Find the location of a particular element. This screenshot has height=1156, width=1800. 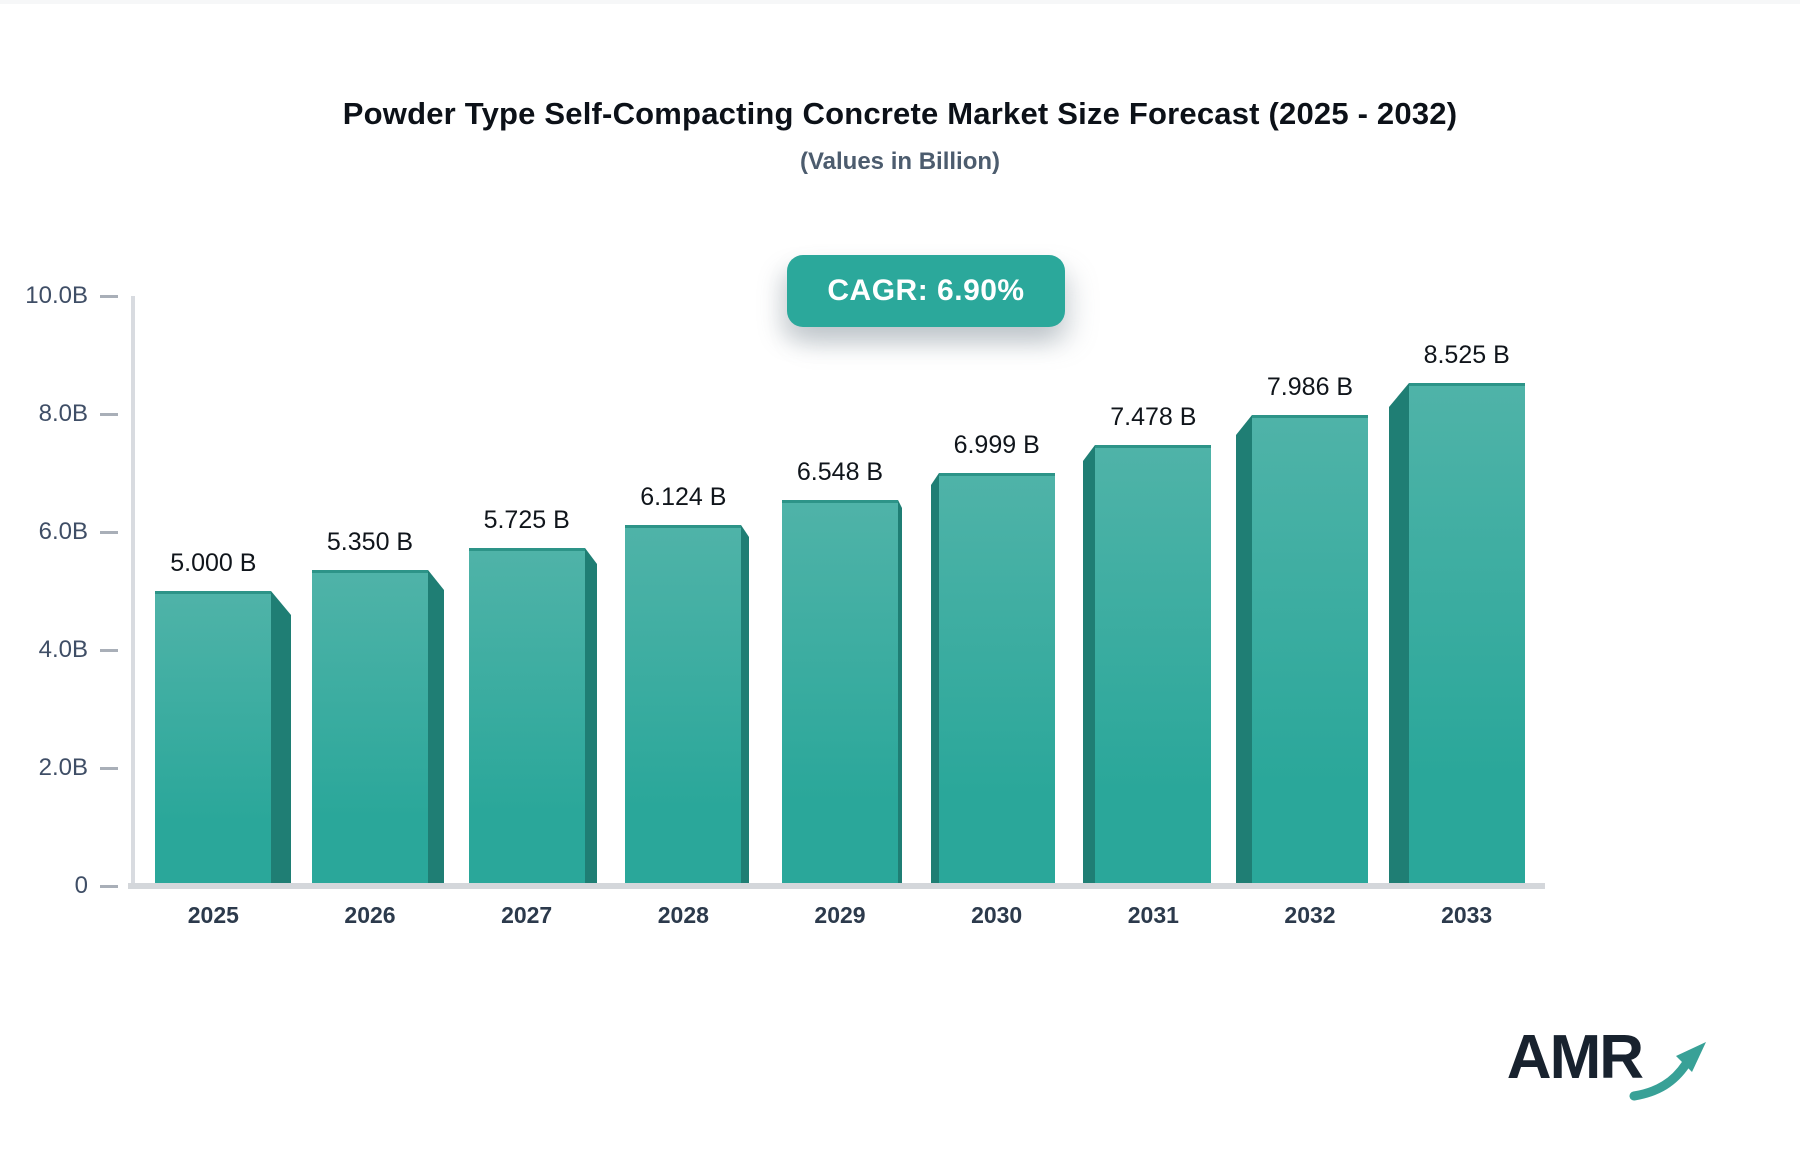

growth-arrow-icon is located at coordinates (1667, 1071).